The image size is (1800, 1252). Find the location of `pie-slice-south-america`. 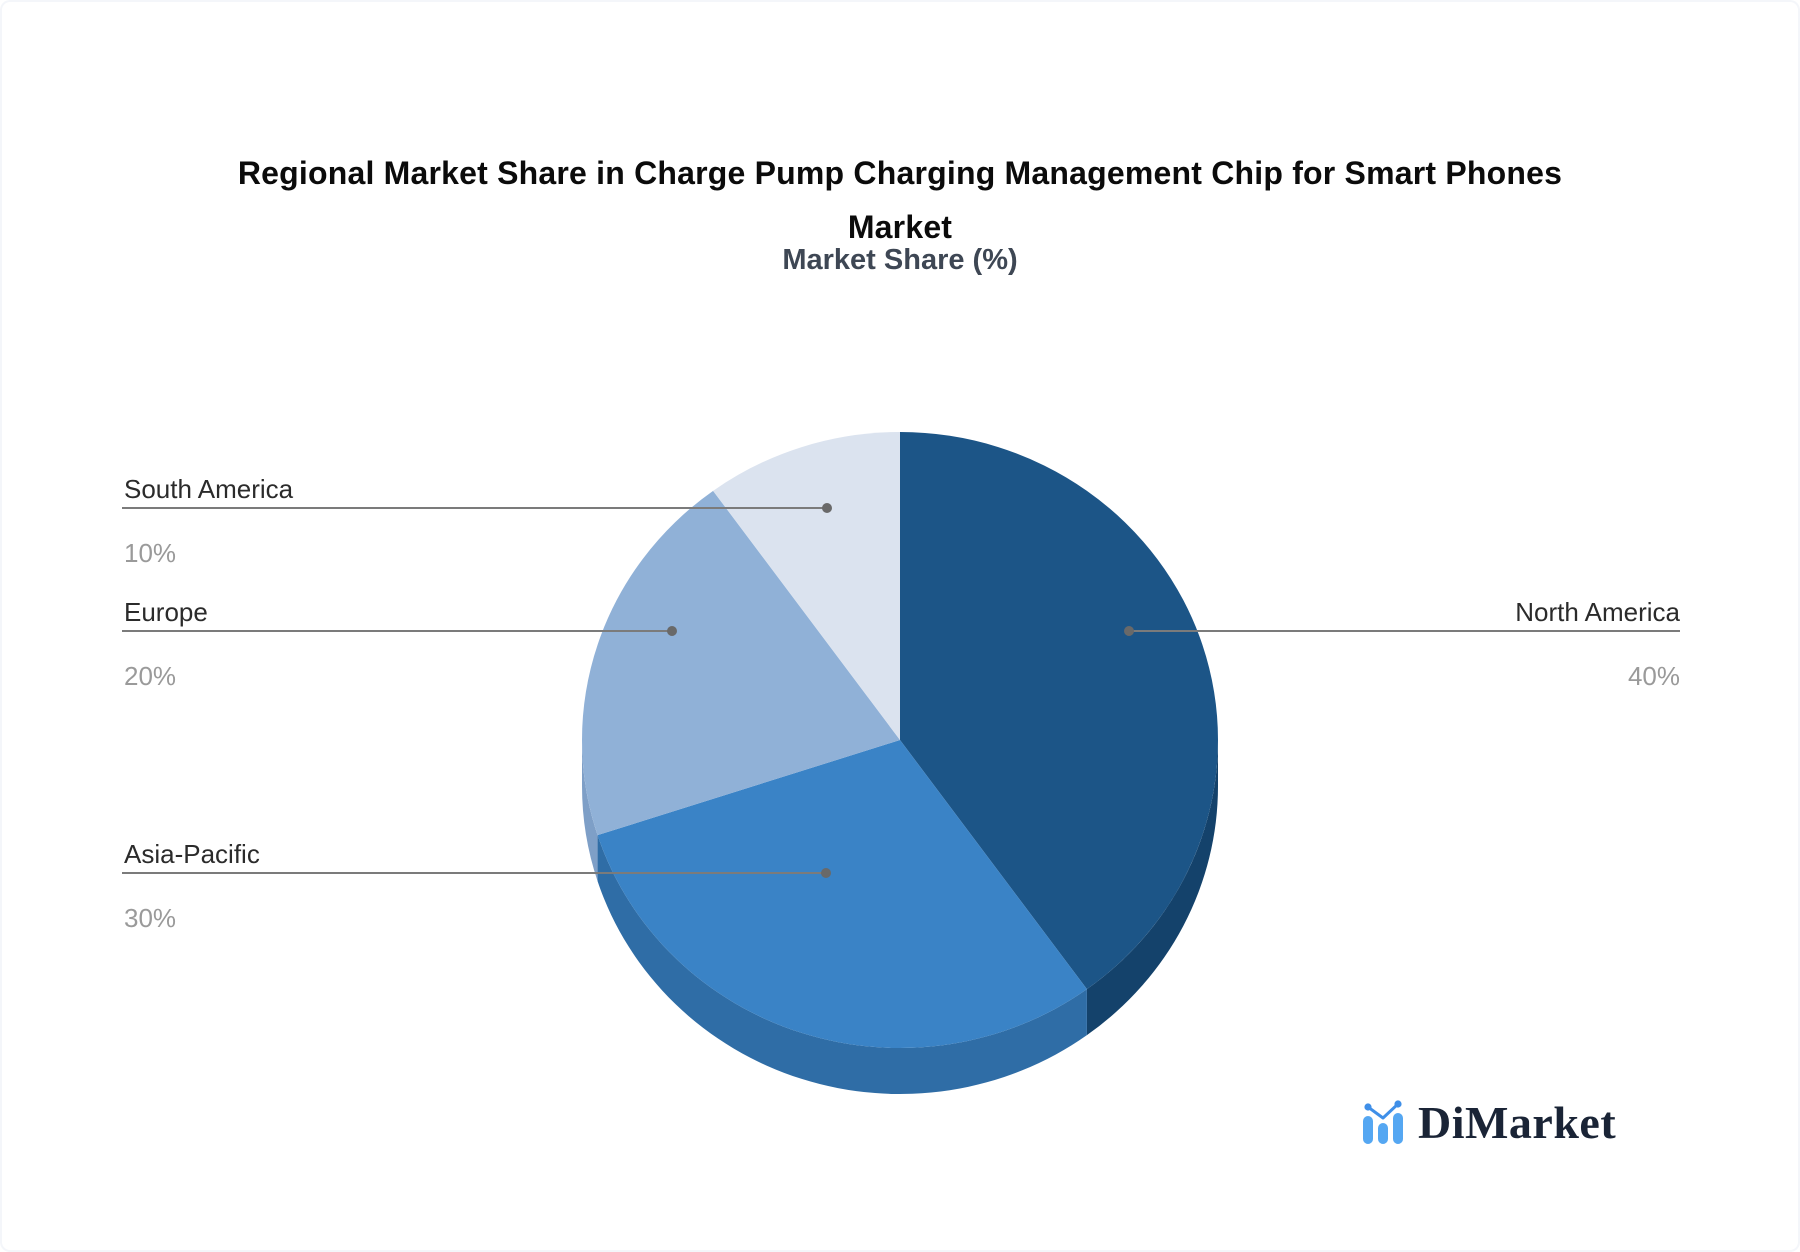

pie-slice-south-america is located at coordinates (806, 586).